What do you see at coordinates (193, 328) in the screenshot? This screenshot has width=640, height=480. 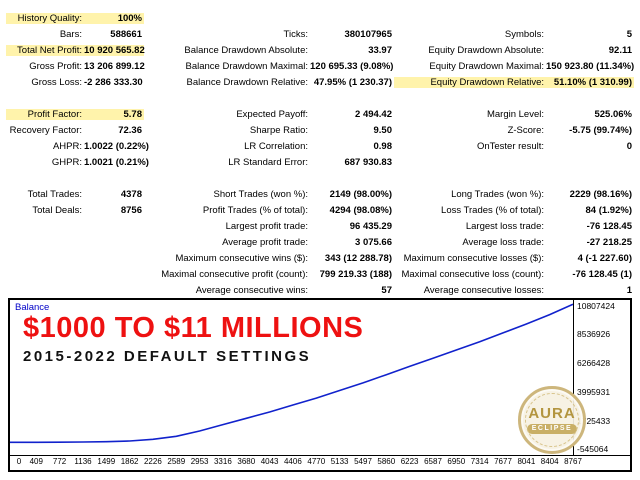 I see `promo-headline: $1000 TO $11 MILLIONS` at bounding box center [193, 328].